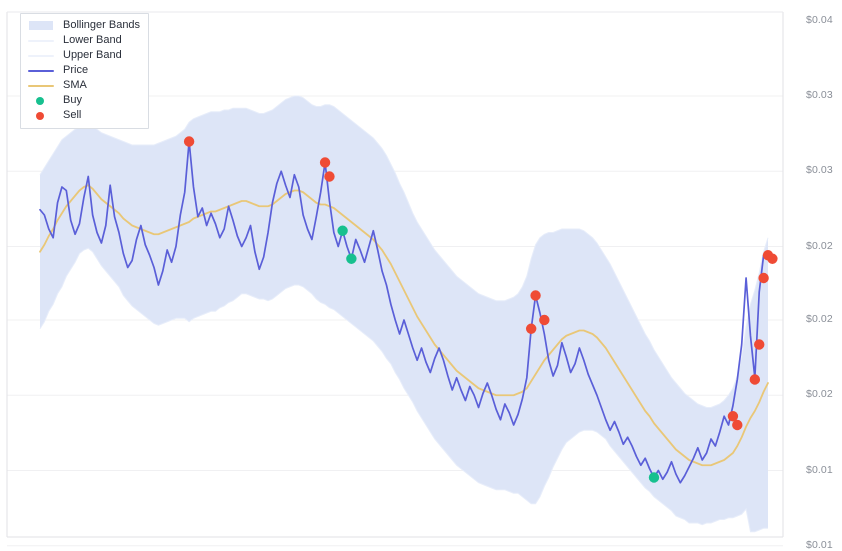 Image resolution: width=842 pixels, height=551 pixels. I want to click on legend-item-label: Sell, so click(72, 115).